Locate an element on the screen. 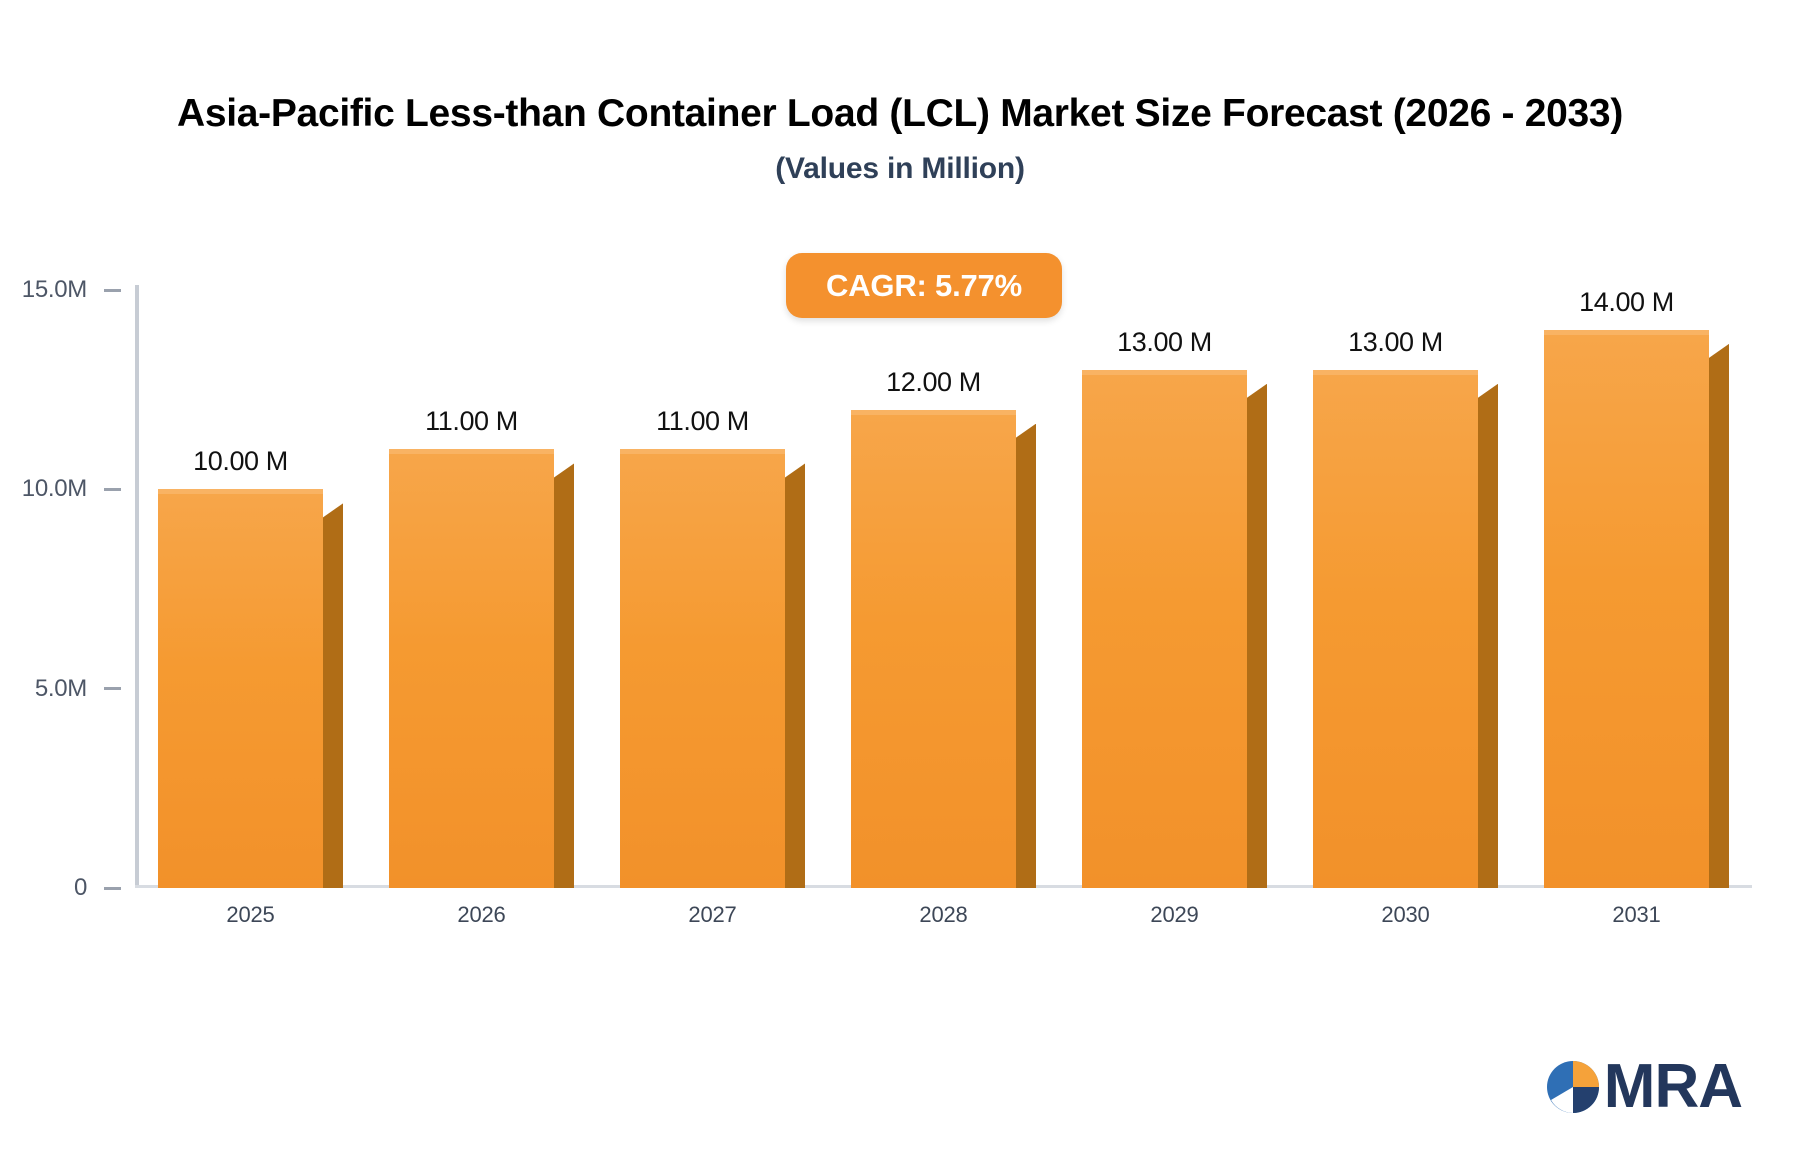 The width and height of the screenshot is (1800, 1156). y-axis-tick-label: 5.0M is located at coordinates (60, 688).